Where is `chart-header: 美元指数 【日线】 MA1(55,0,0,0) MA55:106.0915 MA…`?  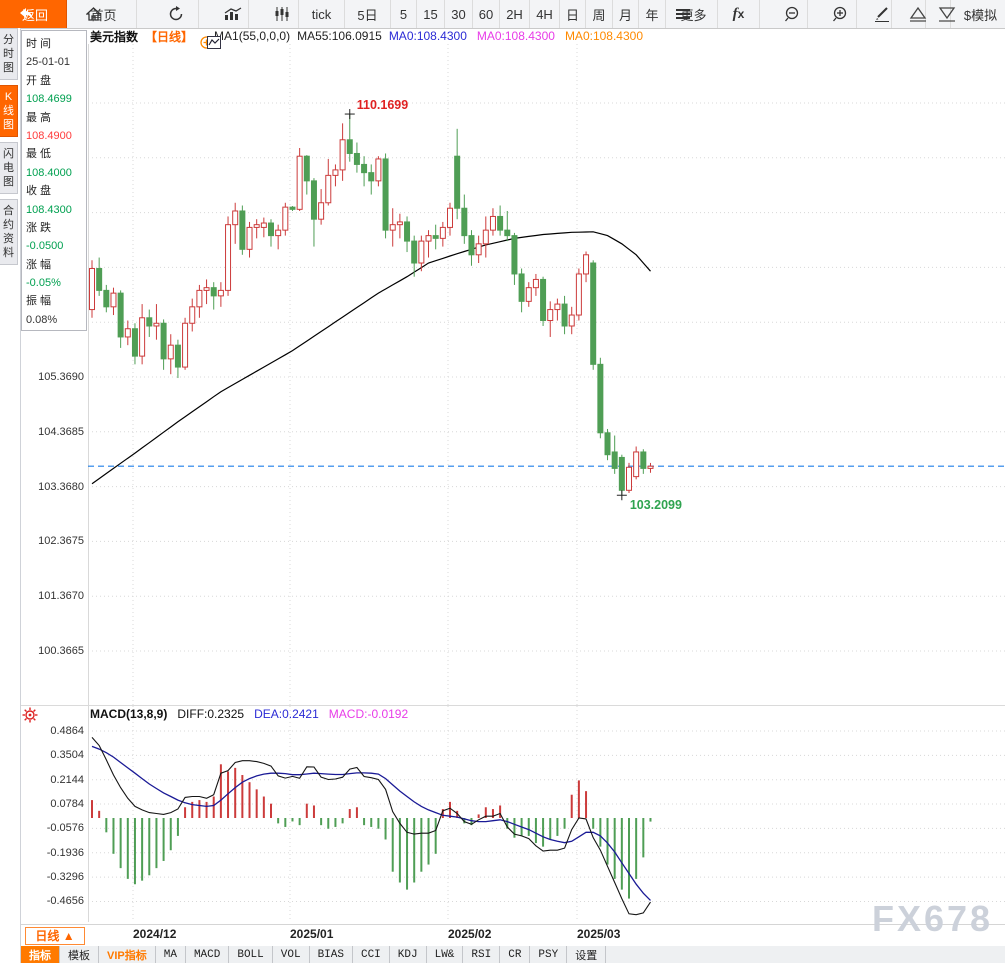
chart-header: 美元指数 【日线】 MA1(55,0,0,0) MA55:106.0915 MA… is located at coordinates (366, 38).